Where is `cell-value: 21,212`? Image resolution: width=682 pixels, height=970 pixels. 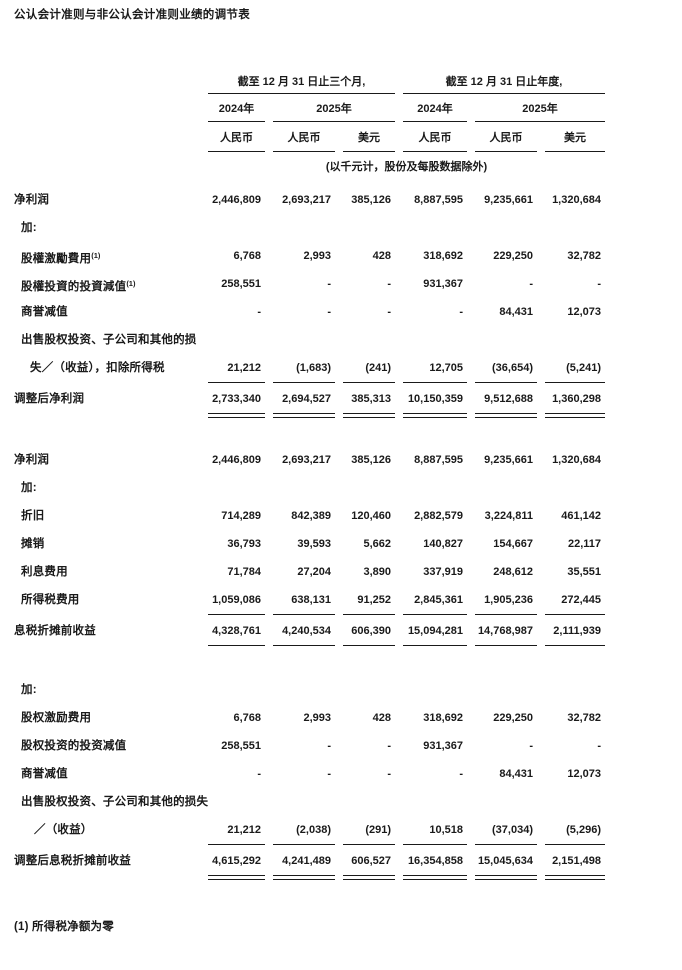
cell-value: 21,212 is located at coordinates (244, 830).